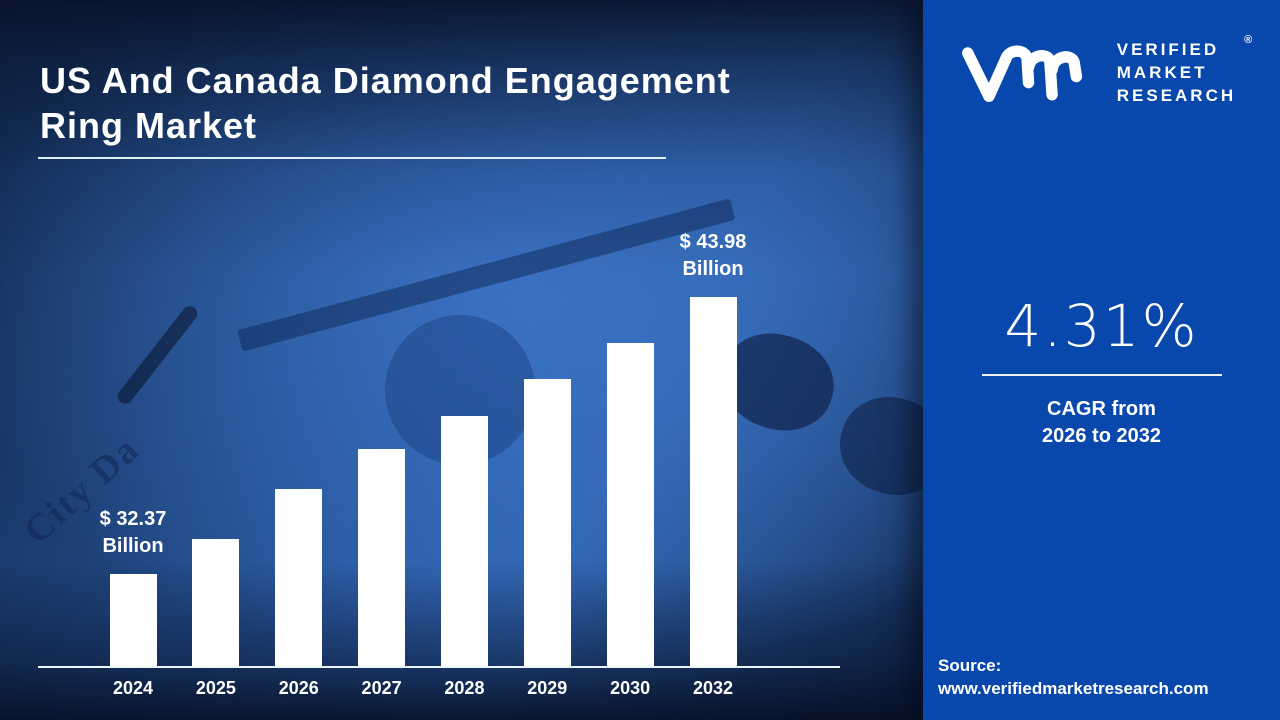  What do you see at coordinates (299, 577) in the screenshot?
I see `bar-2026` at bounding box center [299, 577].